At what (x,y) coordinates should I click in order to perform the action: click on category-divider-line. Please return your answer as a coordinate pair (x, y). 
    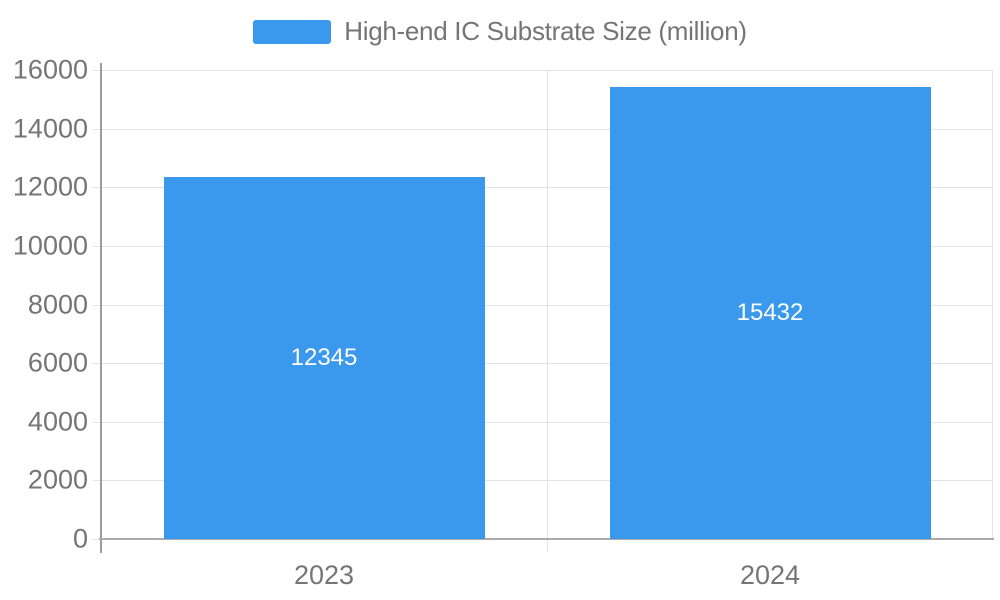
    Looking at the image, I should click on (547, 304).